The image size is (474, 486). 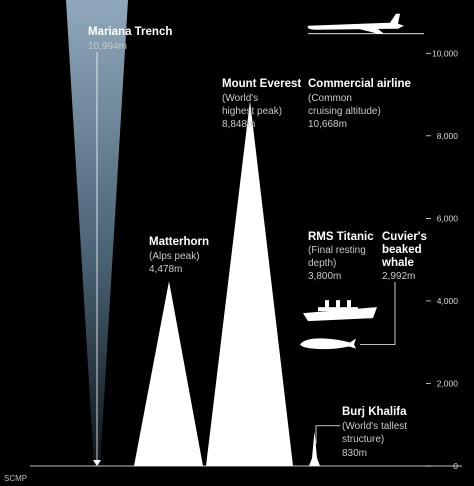 I want to click on whale-icon, so click(x=328, y=344).